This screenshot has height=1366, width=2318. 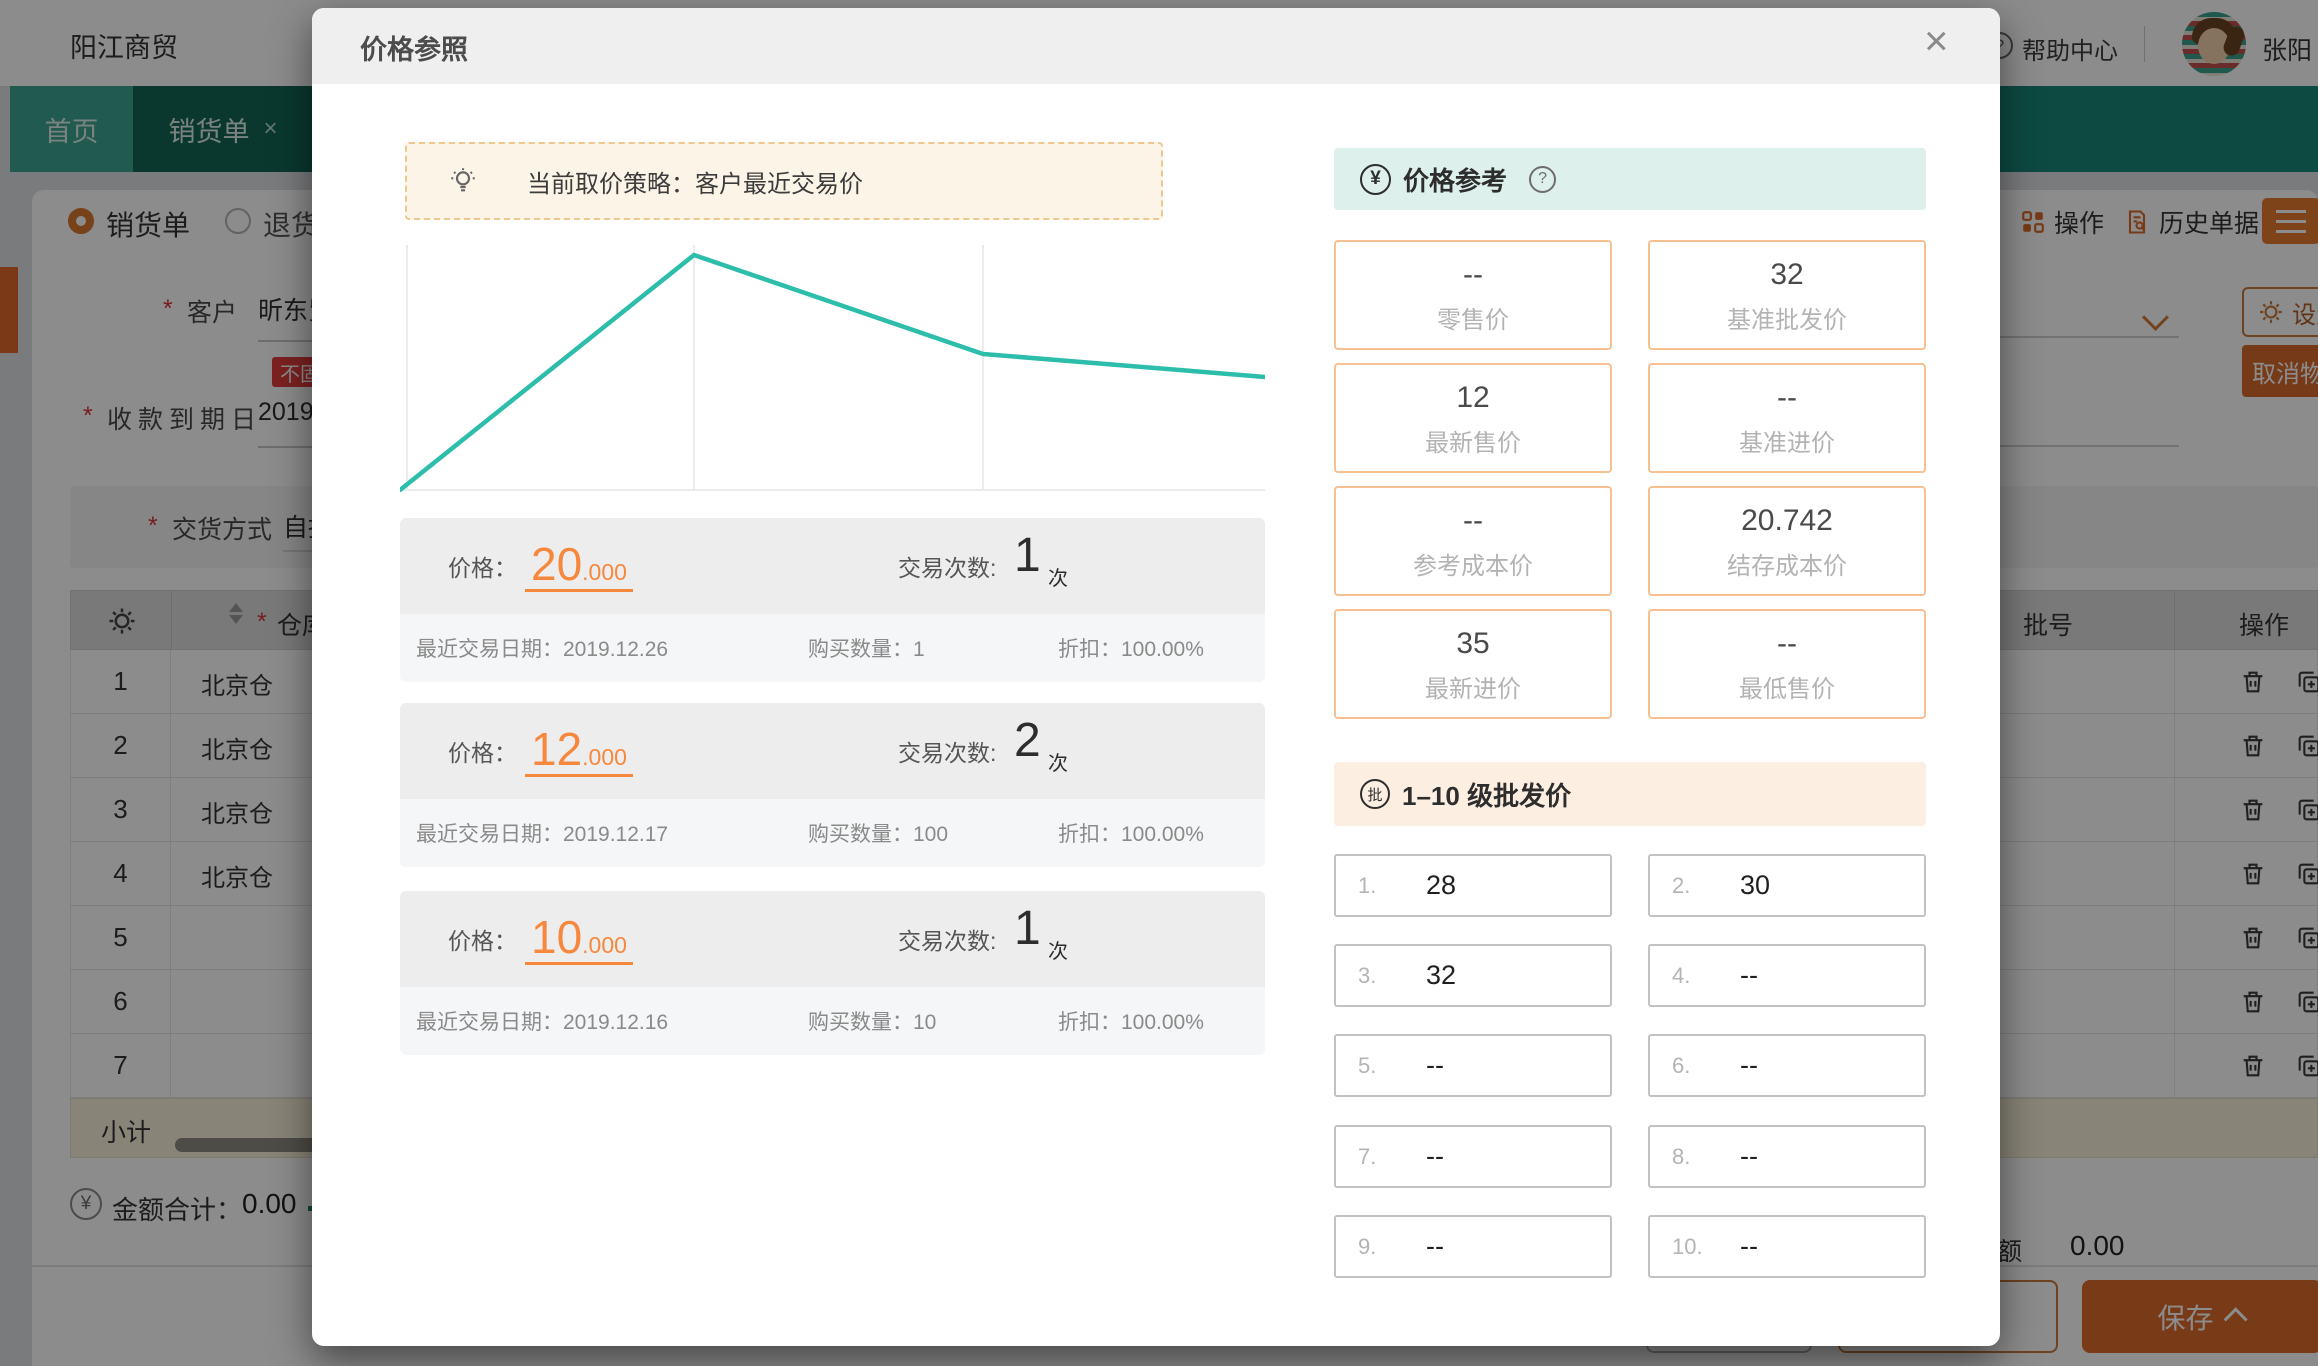 I want to click on amount-total-label: 金额合计：, so click(x=177, y=1210).